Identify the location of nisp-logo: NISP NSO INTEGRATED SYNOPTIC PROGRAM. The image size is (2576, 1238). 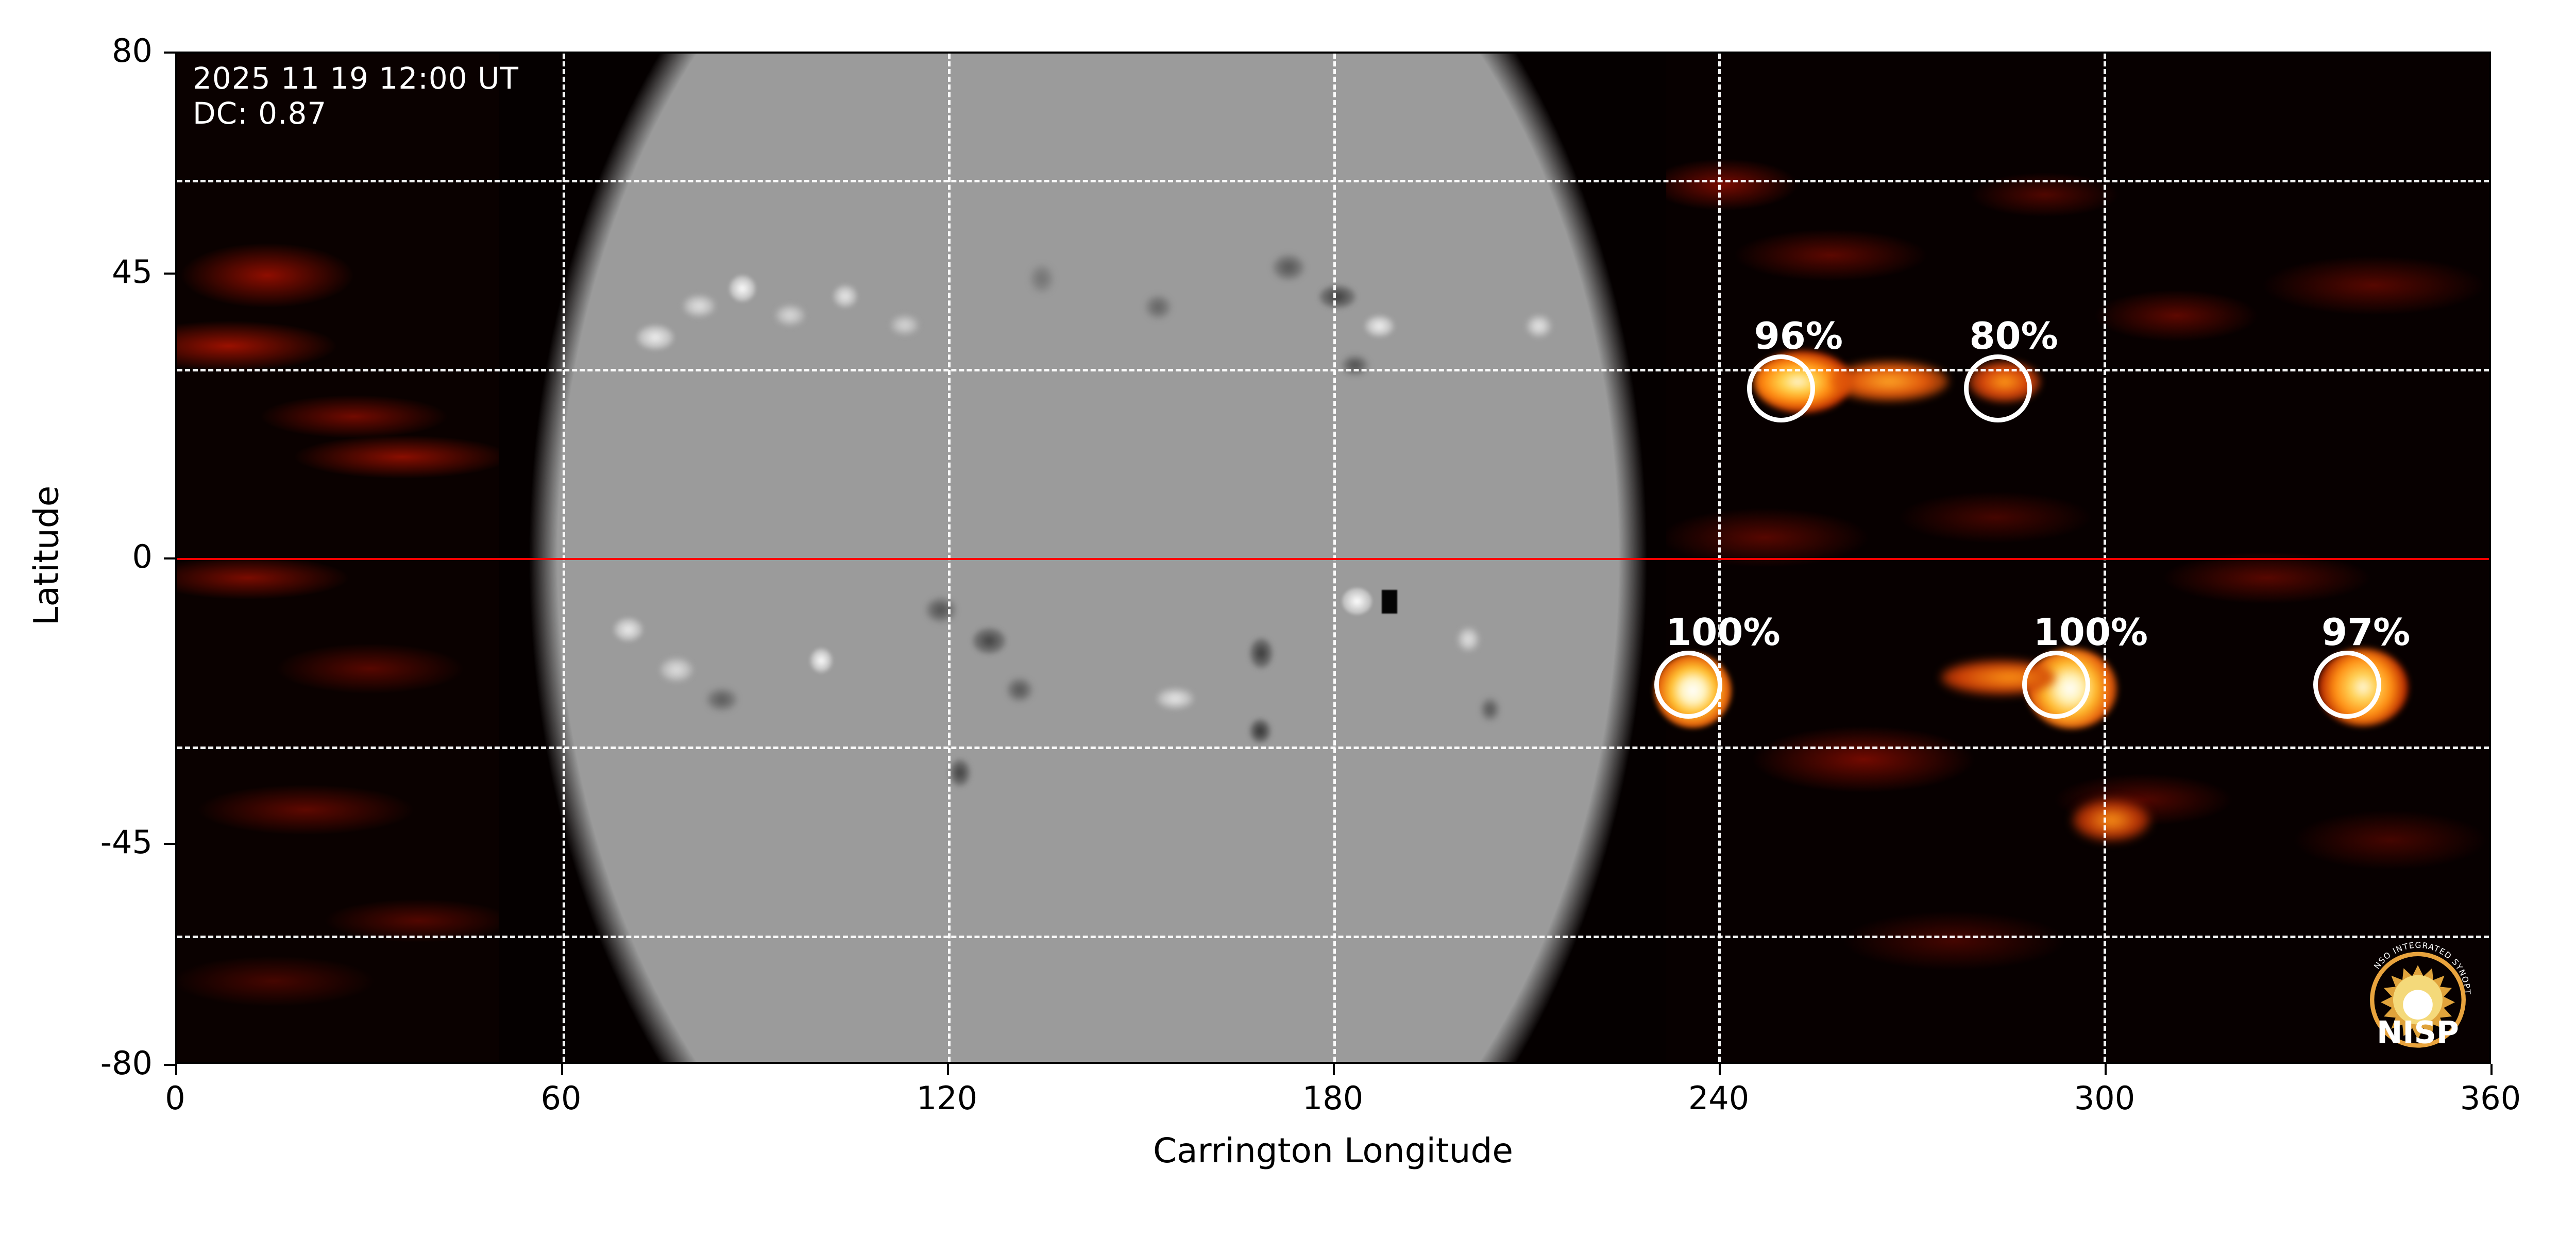
(2416, 991).